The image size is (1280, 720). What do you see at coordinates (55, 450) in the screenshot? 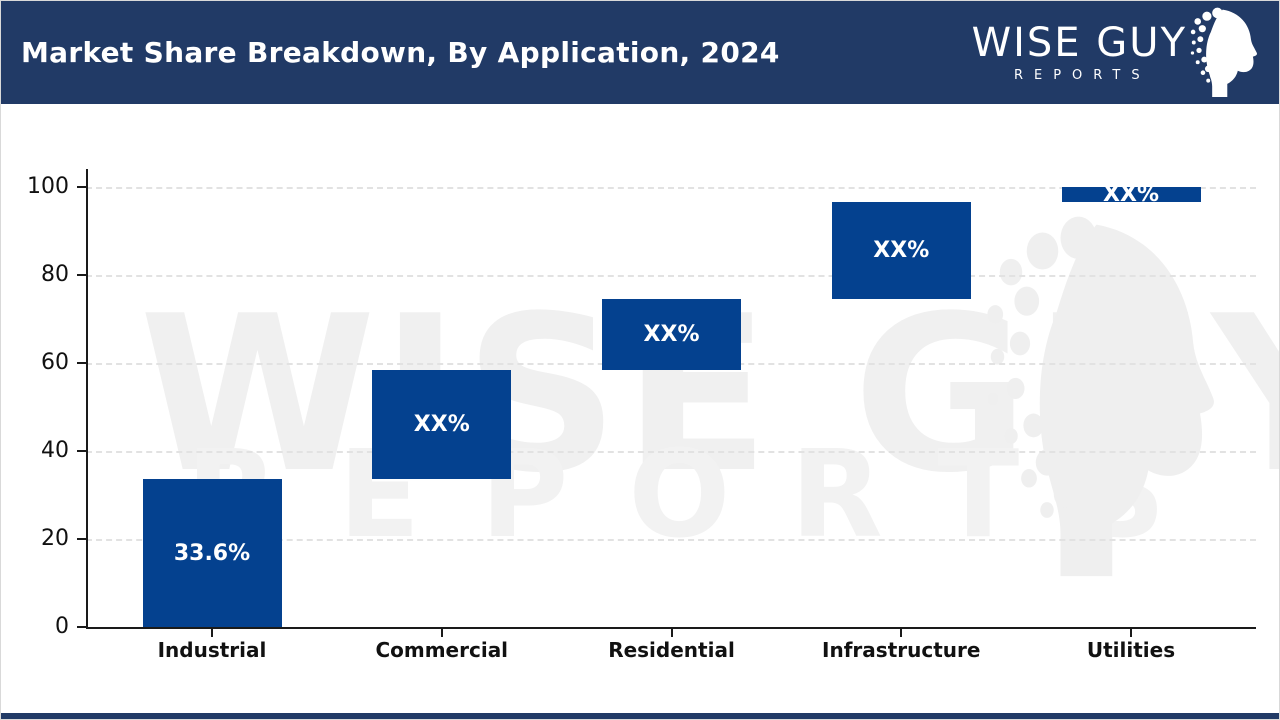
I see `y-tick-label: 40` at bounding box center [55, 450].